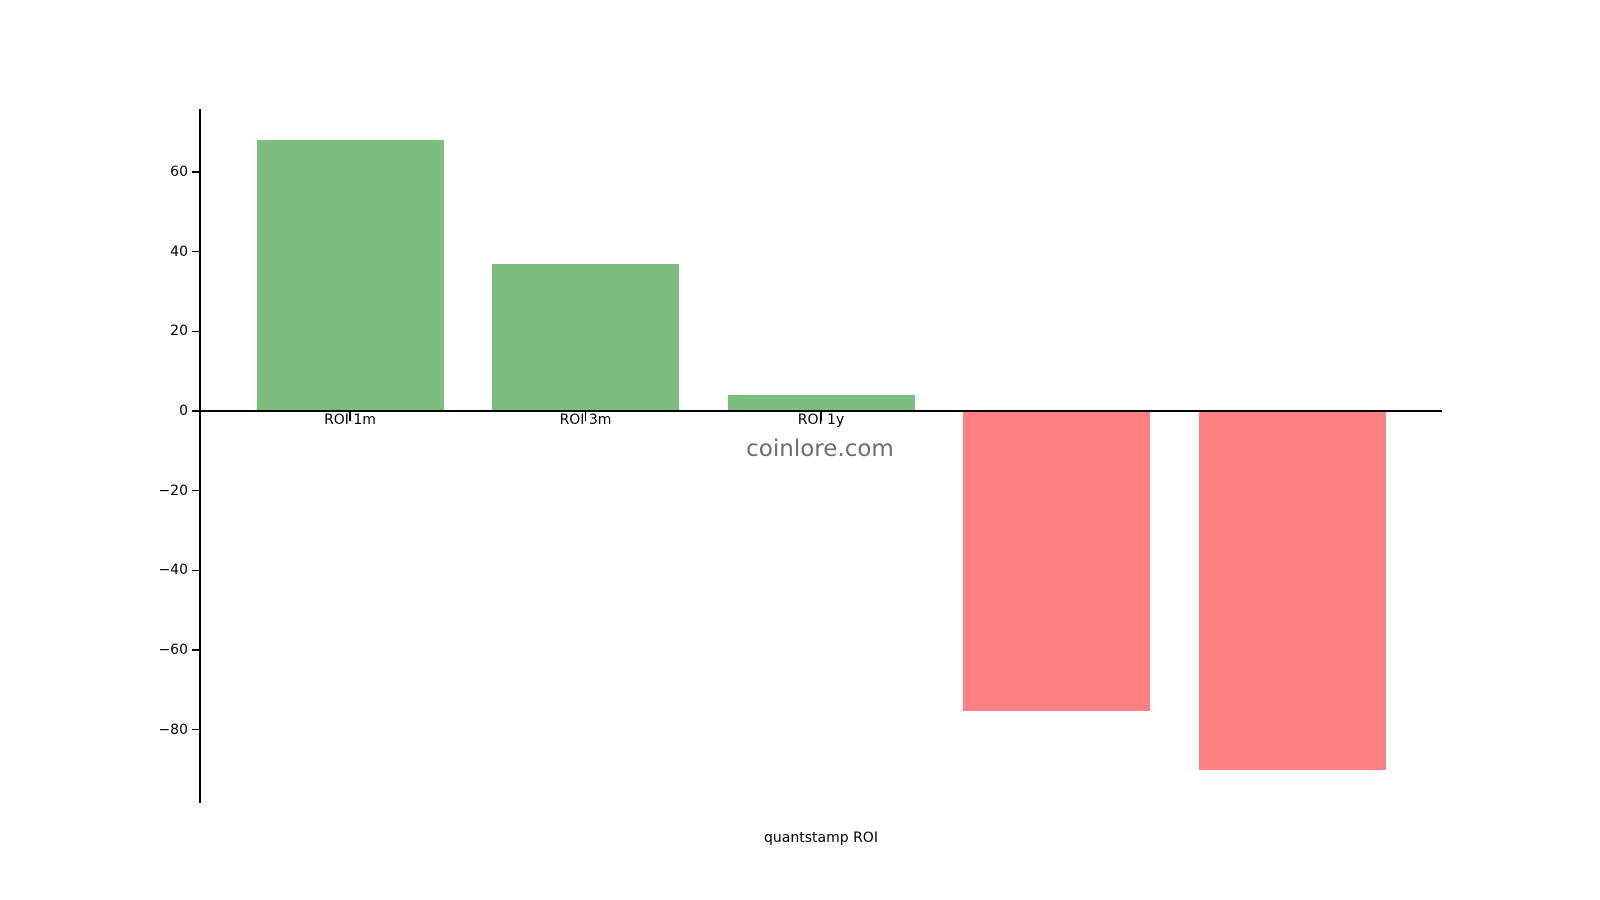 The image size is (1600, 900). I want to click on bar-roi-1m, so click(350, 275).